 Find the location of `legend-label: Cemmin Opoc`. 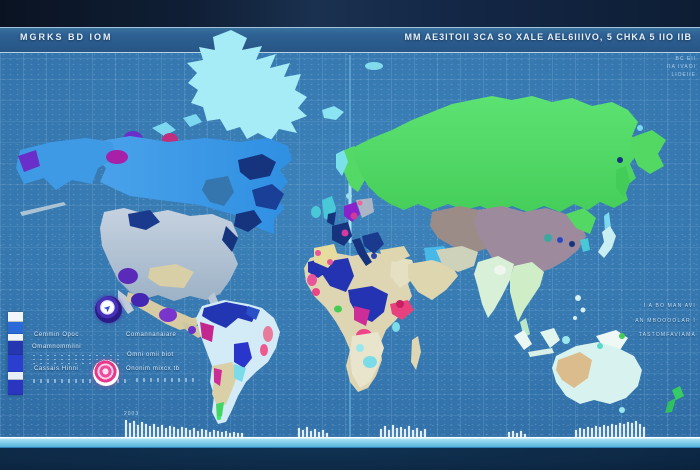

legend-label: Cemmin Opoc is located at coordinates (56, 335).